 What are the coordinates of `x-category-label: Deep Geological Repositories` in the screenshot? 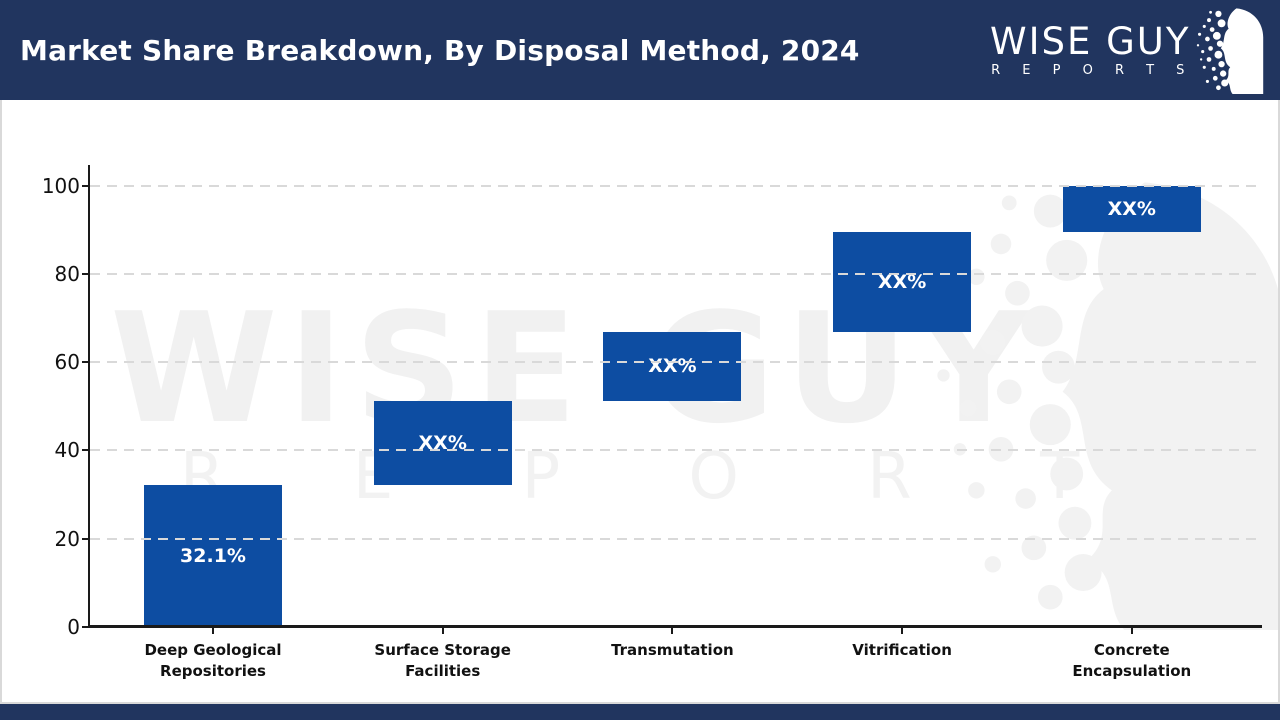 It's located at (213, 660).